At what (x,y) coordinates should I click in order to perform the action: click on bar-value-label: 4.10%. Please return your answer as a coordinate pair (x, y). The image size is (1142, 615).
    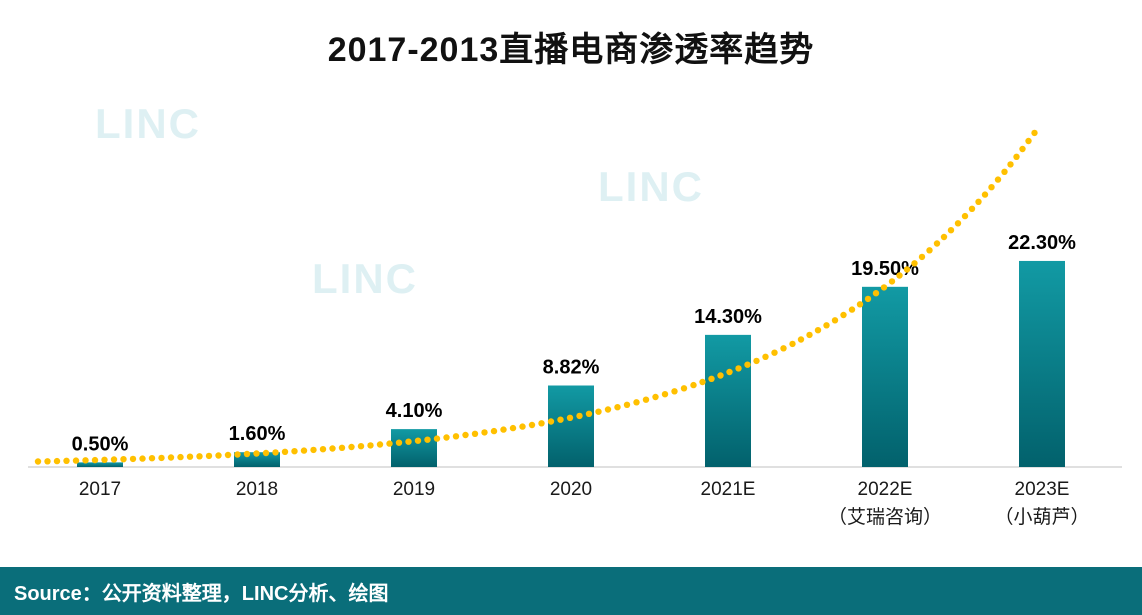
    Looking at the image, I should click on (414, 411).